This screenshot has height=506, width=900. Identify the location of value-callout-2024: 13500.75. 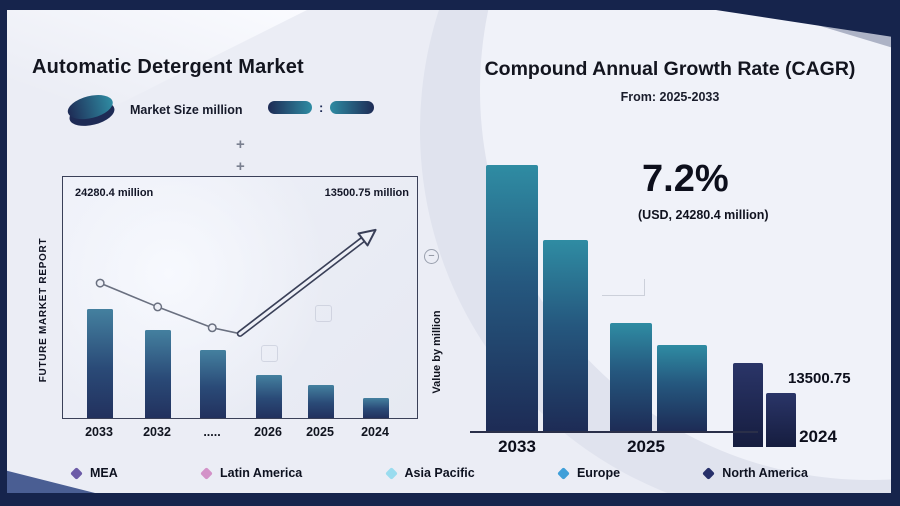
(819, 378).